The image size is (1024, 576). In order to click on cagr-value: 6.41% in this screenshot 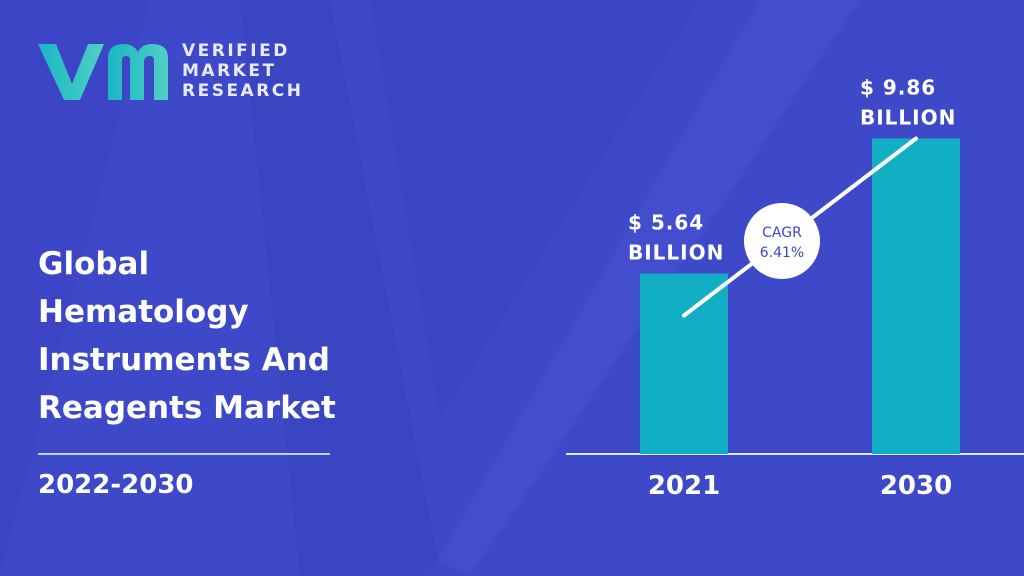, I will do `click(782, 253)`.